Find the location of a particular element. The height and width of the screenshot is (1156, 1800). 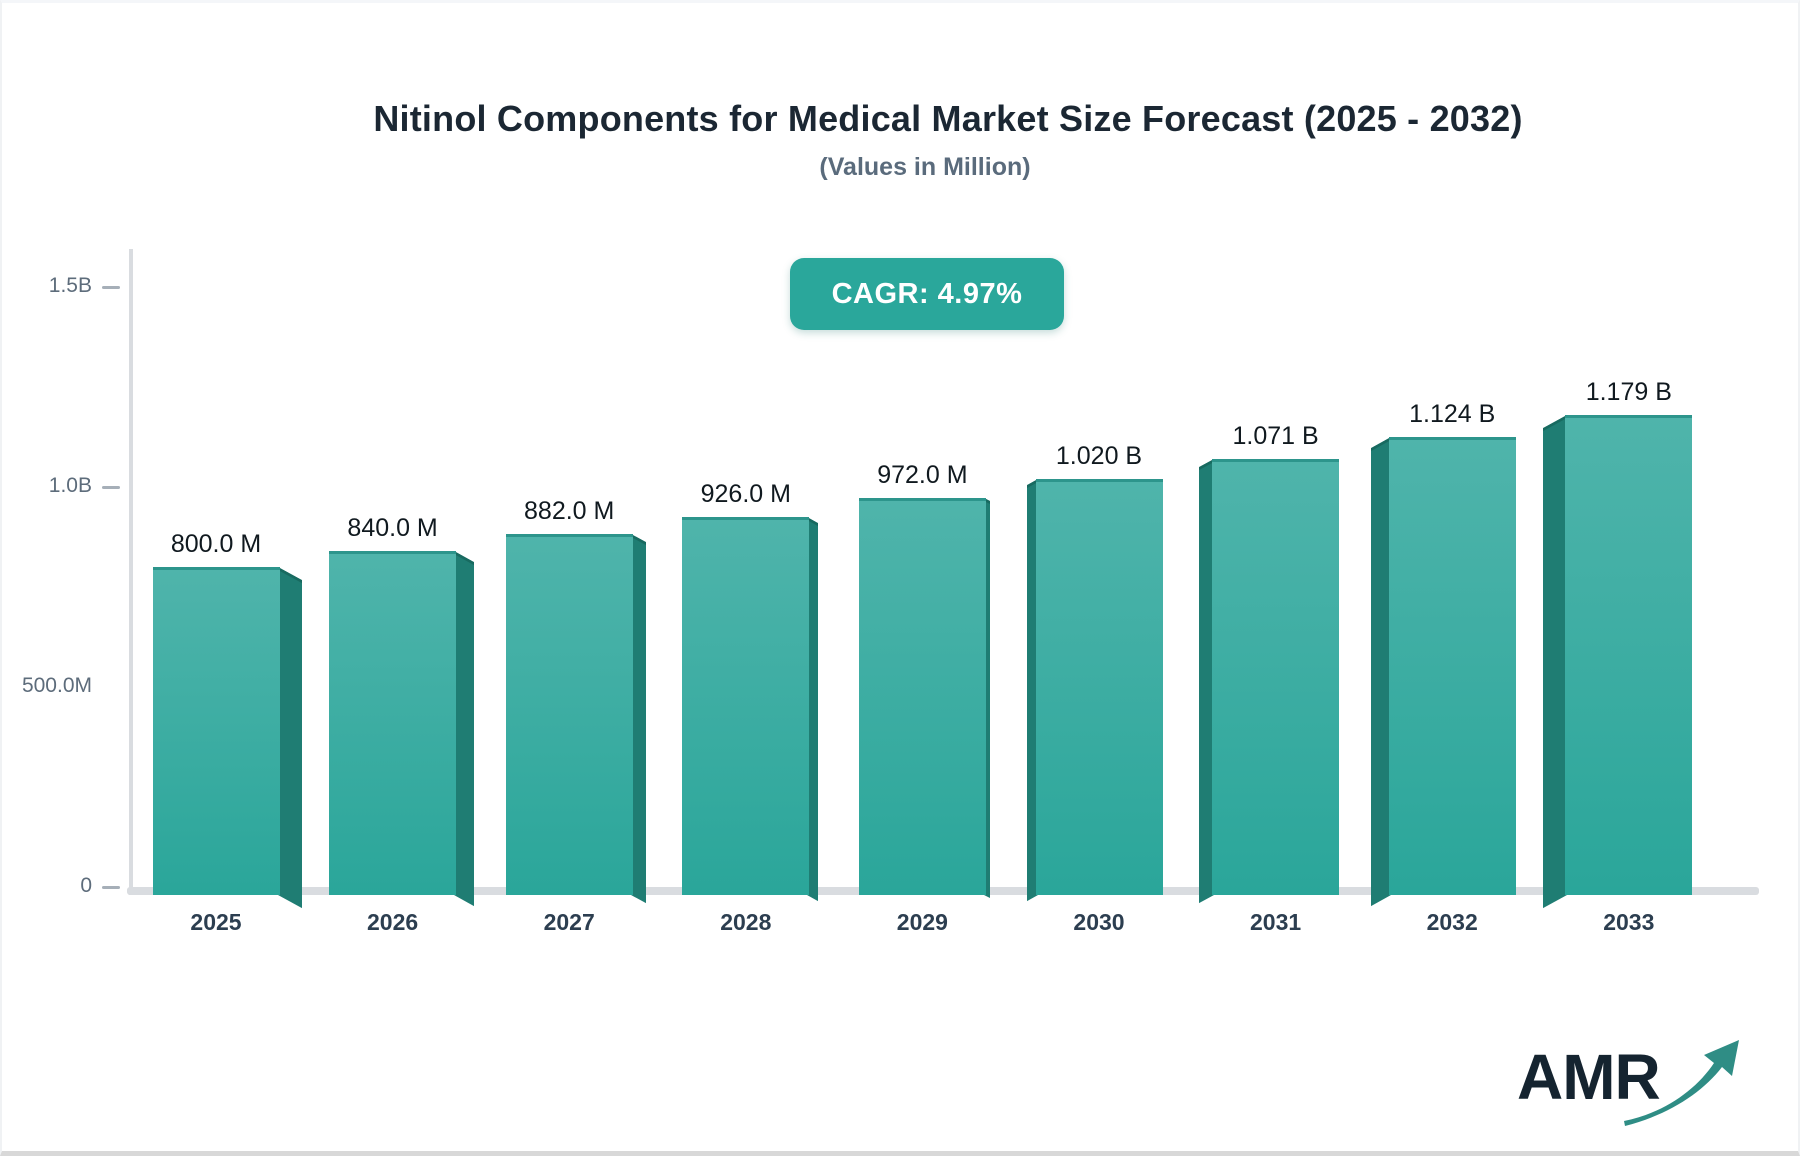

bar-value-label-2028: 926.0 M is located at coordinates (745, 493).